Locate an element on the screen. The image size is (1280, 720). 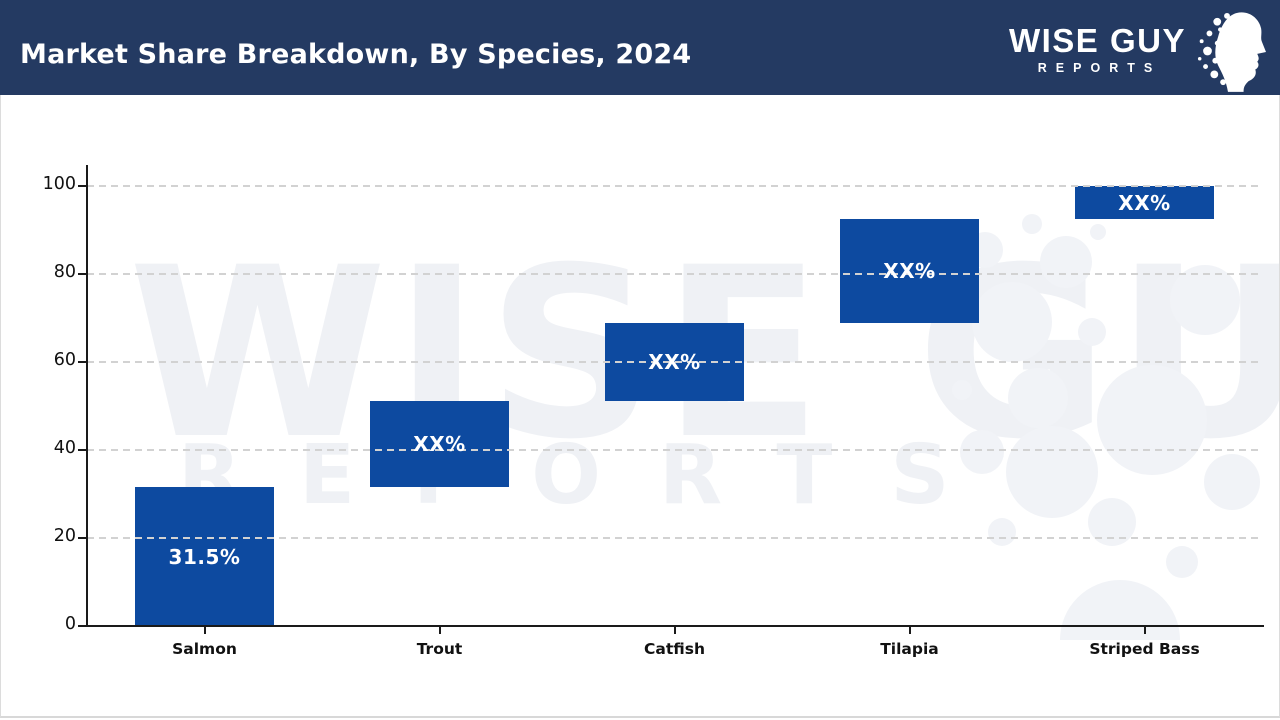
y-tick-label-40: 40 is located at coordinates (64, 448).